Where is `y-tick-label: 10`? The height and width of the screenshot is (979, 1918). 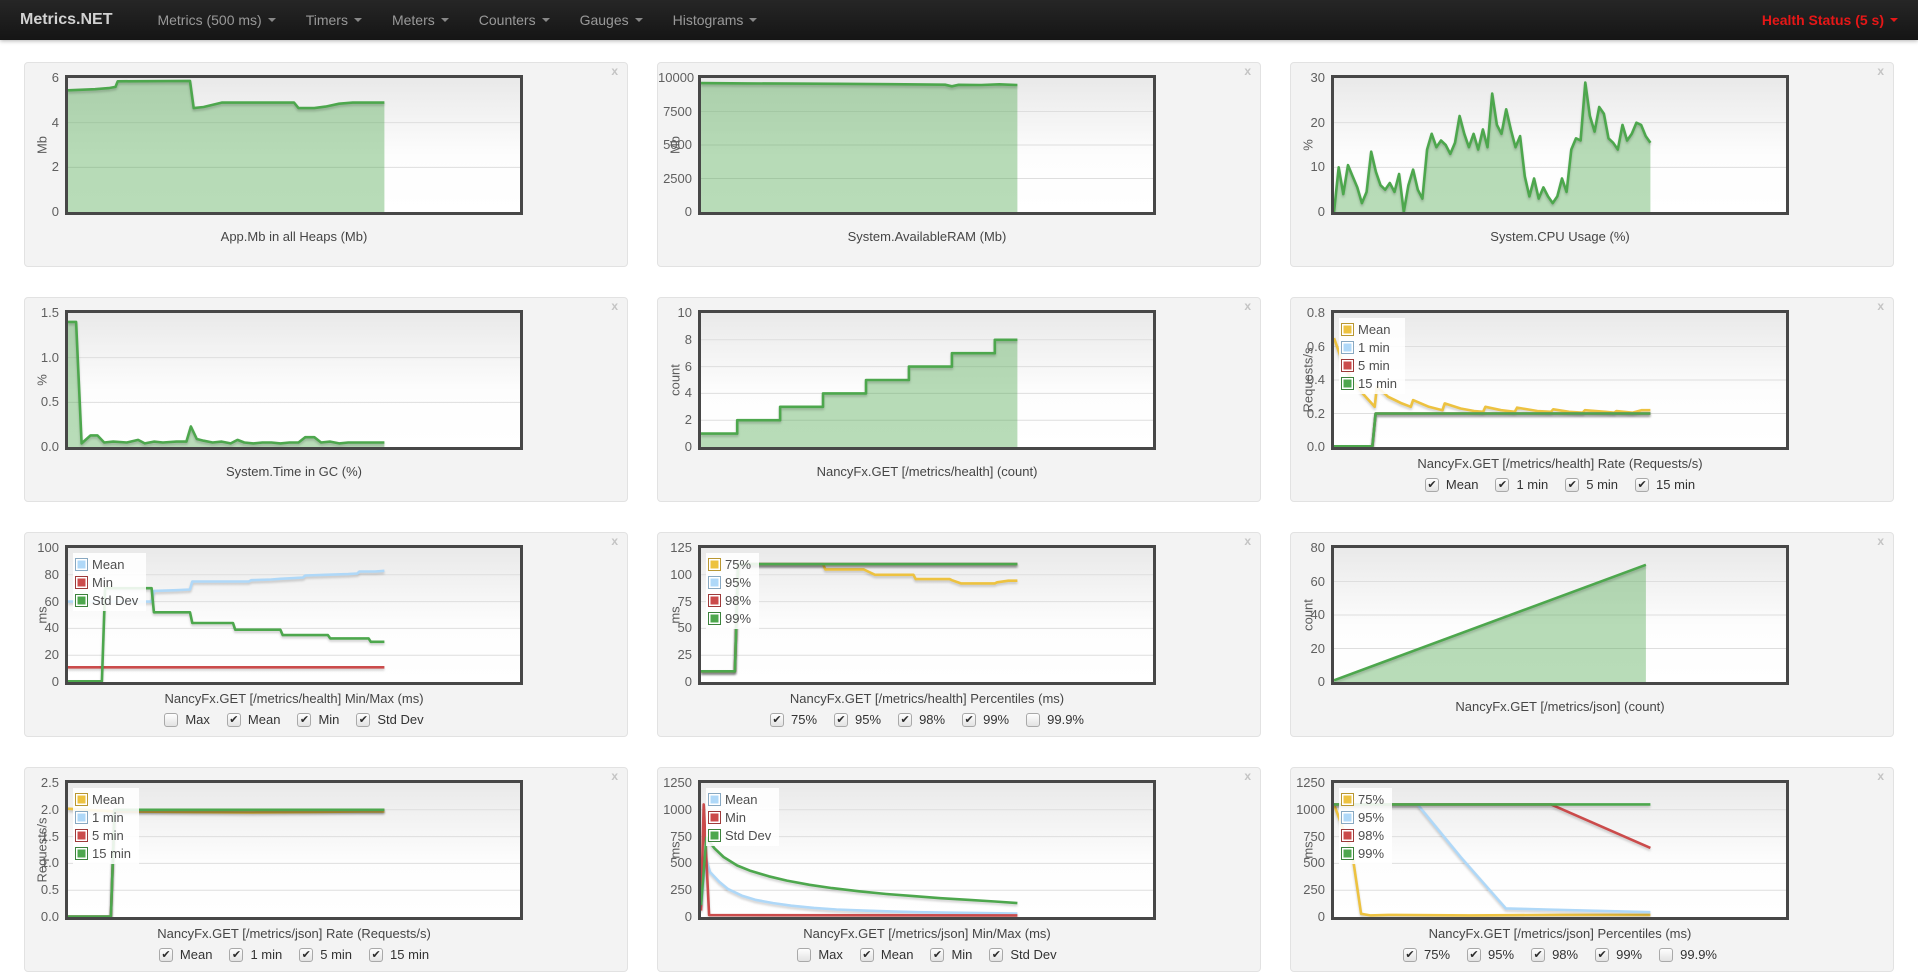 y-tick-label: 10 is located at coordinates (1317, 167).